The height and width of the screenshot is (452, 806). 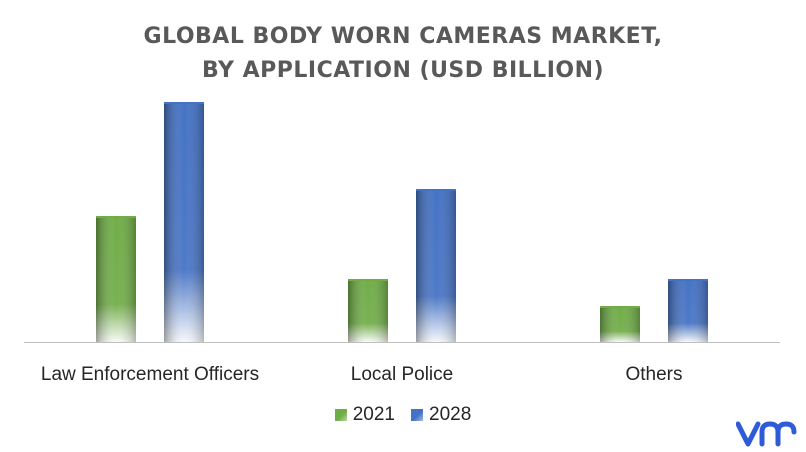 I want to click on x-tick-label: Others, so click(x=653, y=374).